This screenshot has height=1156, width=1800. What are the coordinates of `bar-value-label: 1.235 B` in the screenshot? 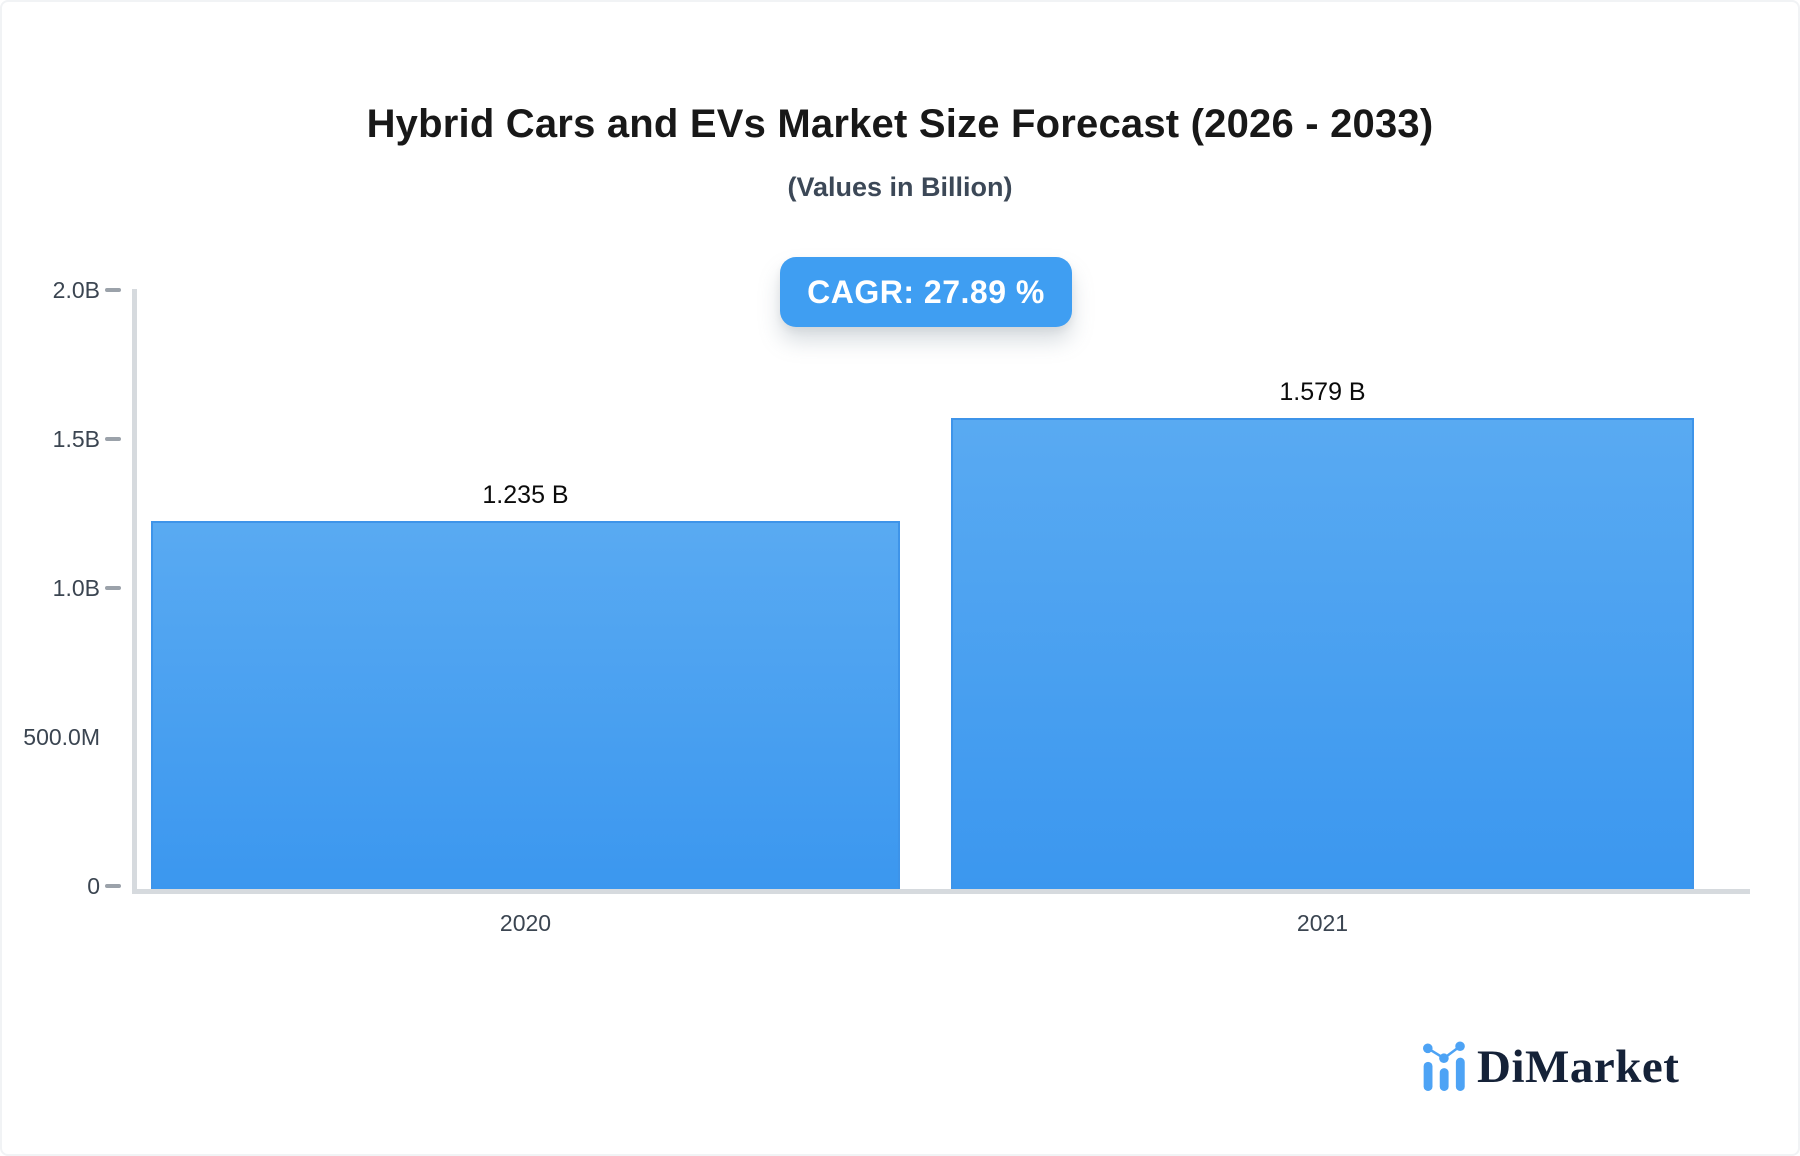 It's located at (525, 495).